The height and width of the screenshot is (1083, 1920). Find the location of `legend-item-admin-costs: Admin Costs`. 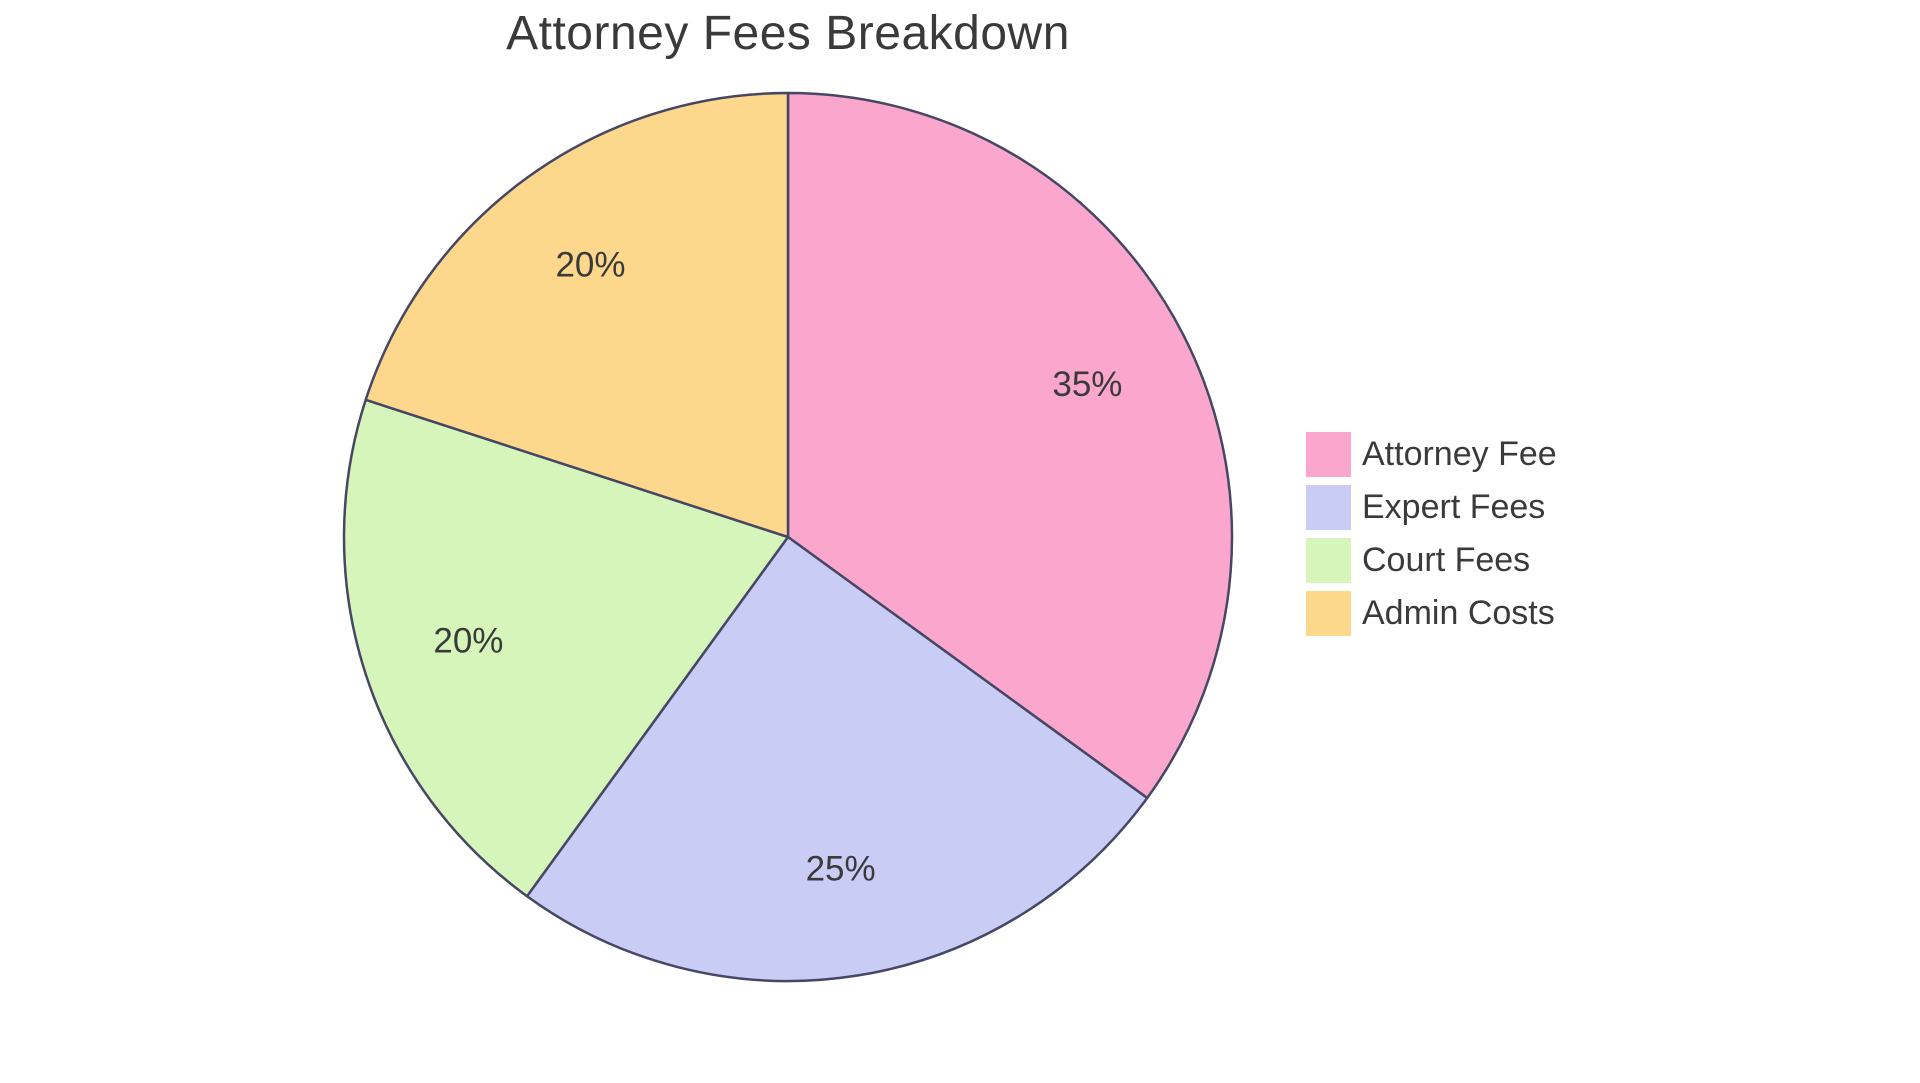

legend-item-admin-costs: Admin Costs is located at coordinates (1431, 613).